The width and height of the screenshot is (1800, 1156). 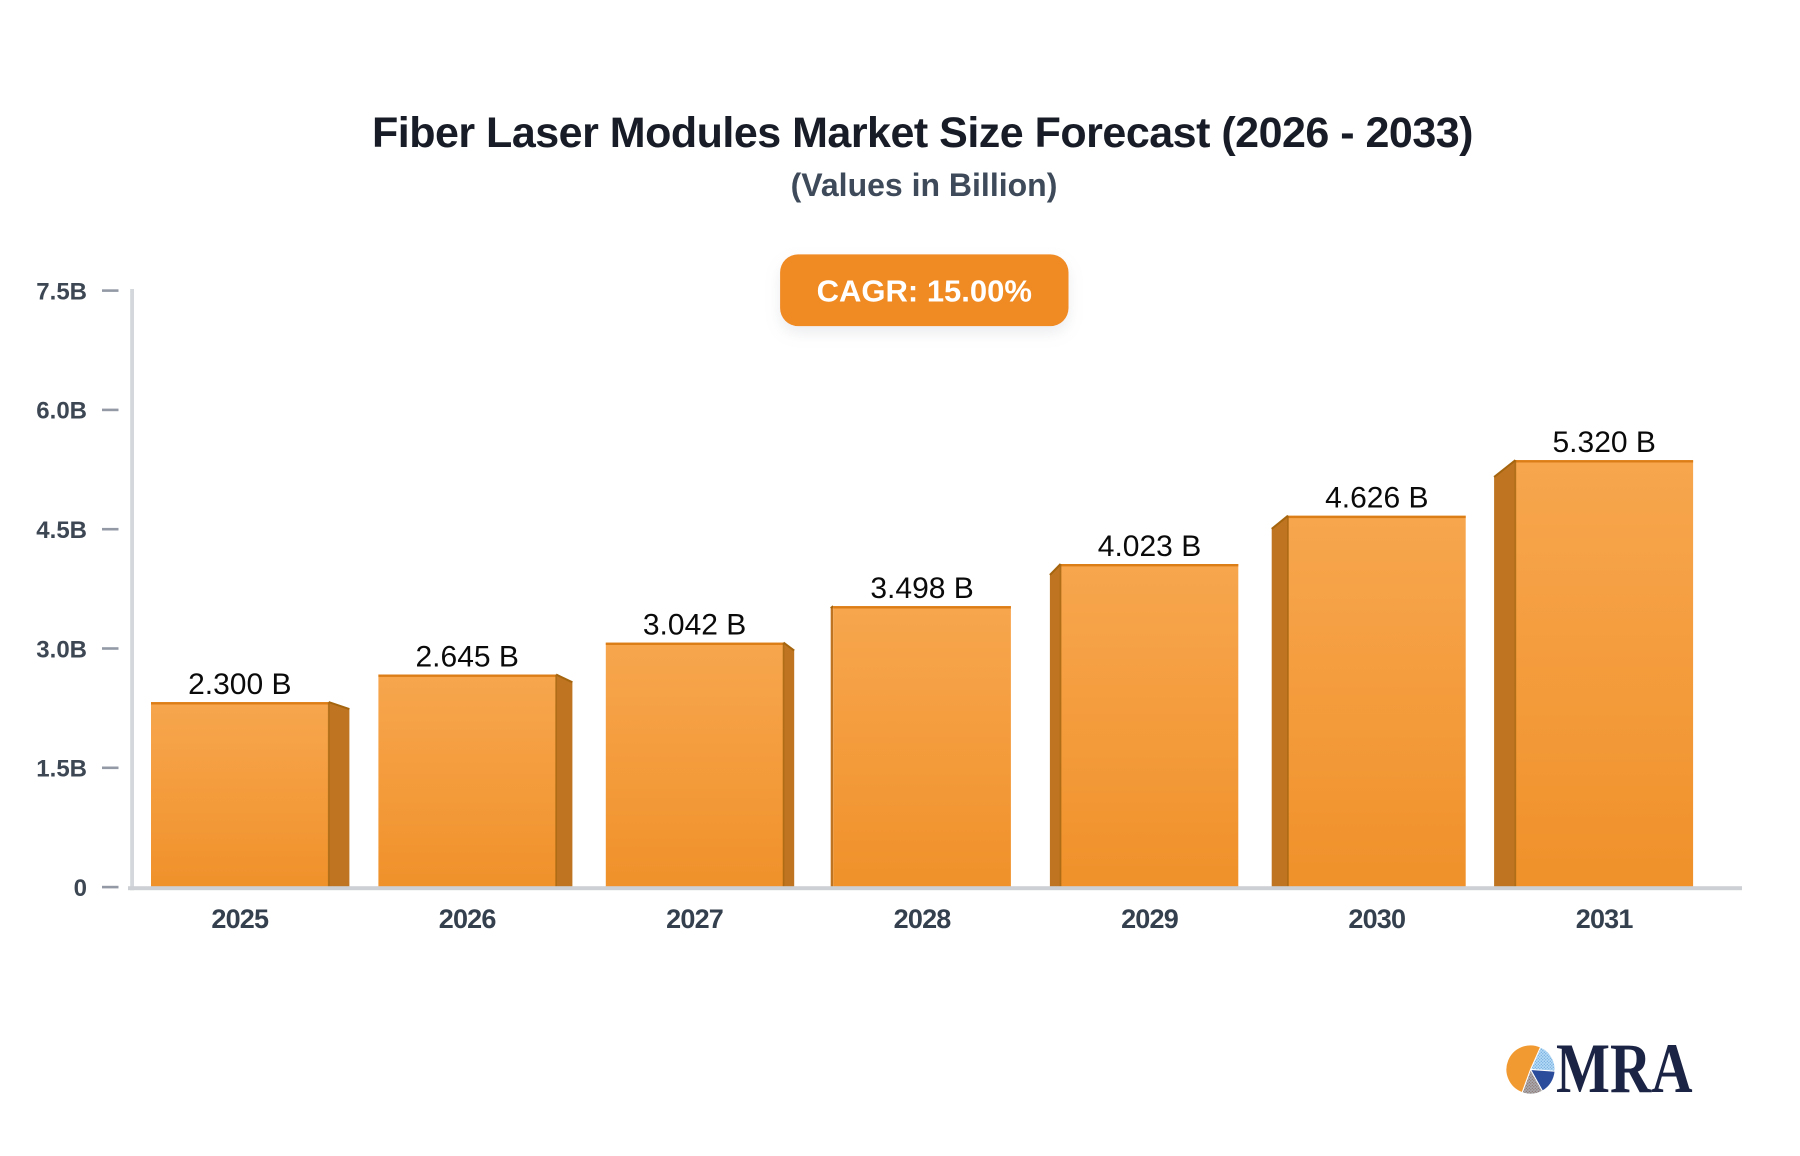 I want to click on svg-text: 2025, so click(x=240, y=919).